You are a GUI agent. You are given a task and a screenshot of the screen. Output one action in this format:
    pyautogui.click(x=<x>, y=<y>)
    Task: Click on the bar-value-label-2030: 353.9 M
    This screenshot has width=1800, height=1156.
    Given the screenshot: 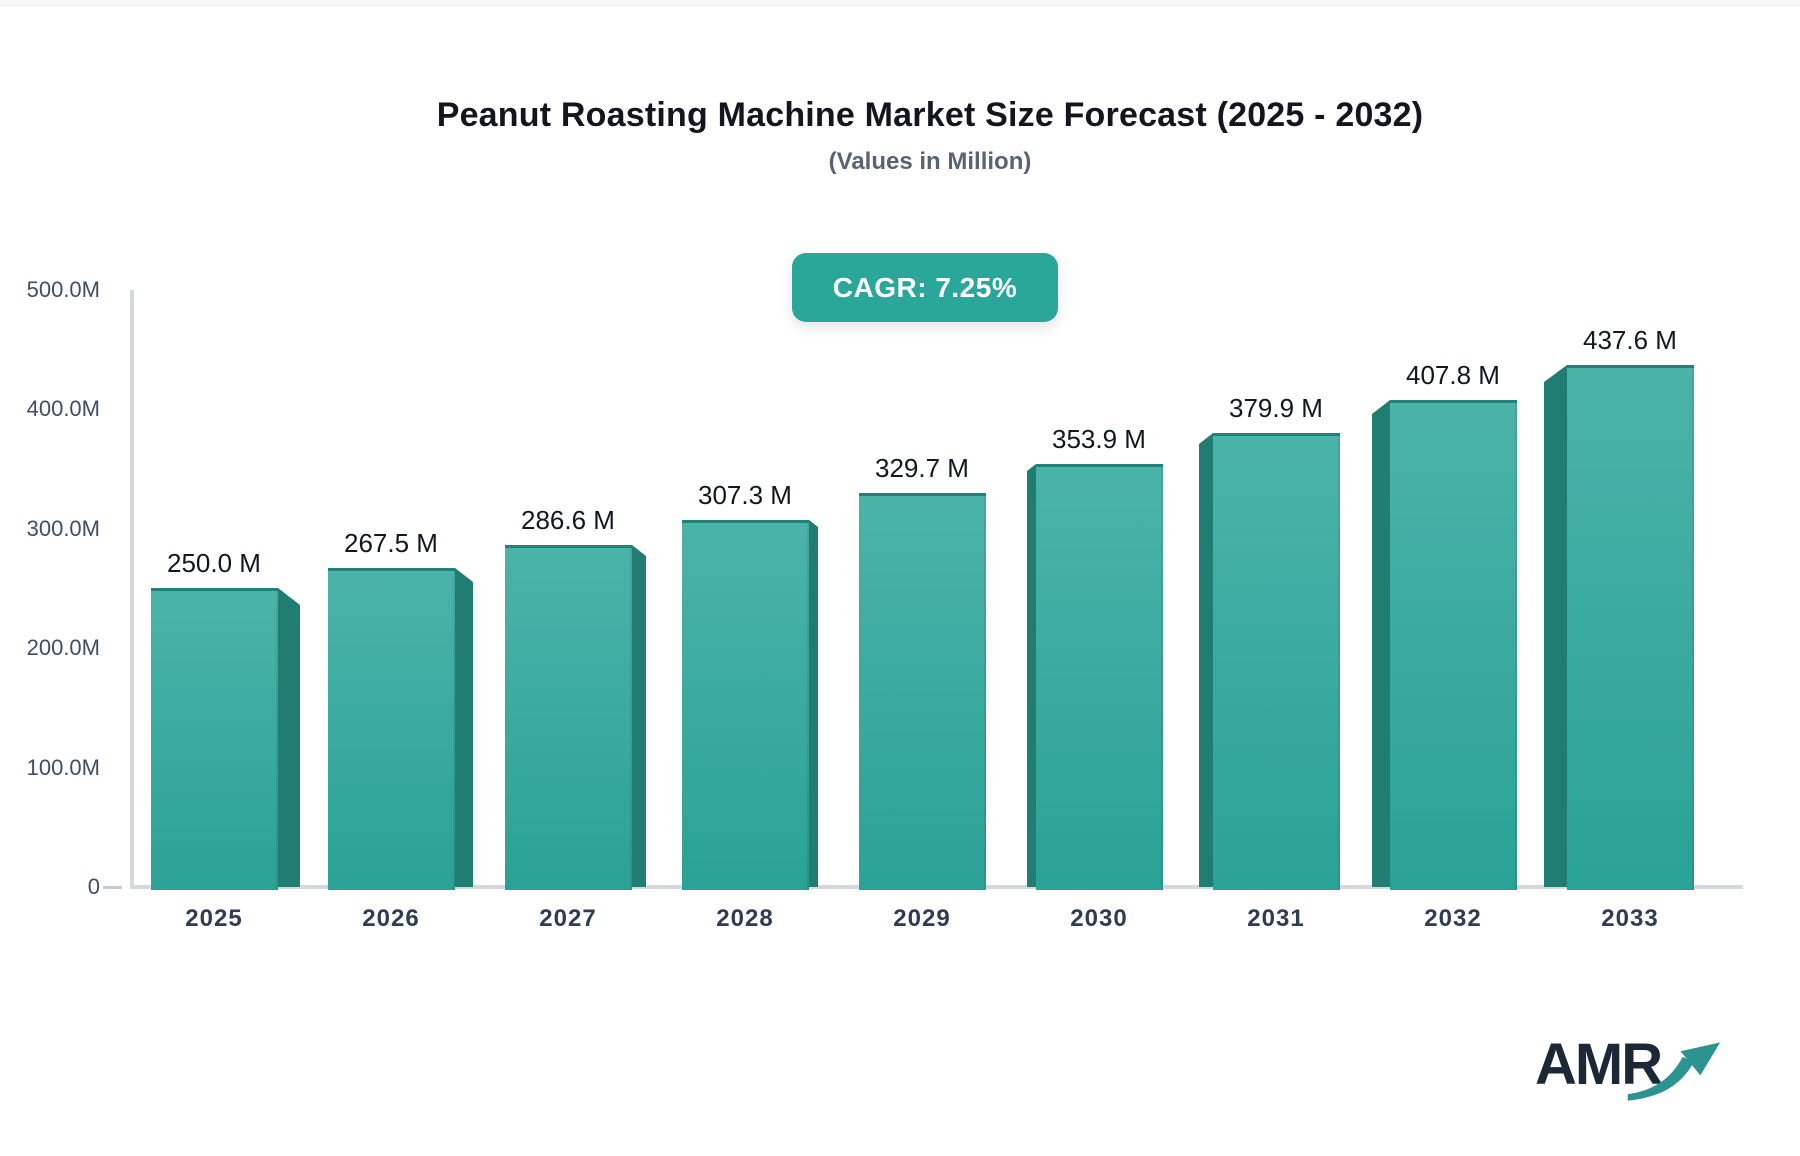 What is the action you would take?
    pyautogui.click(x=1099, y=439)
    